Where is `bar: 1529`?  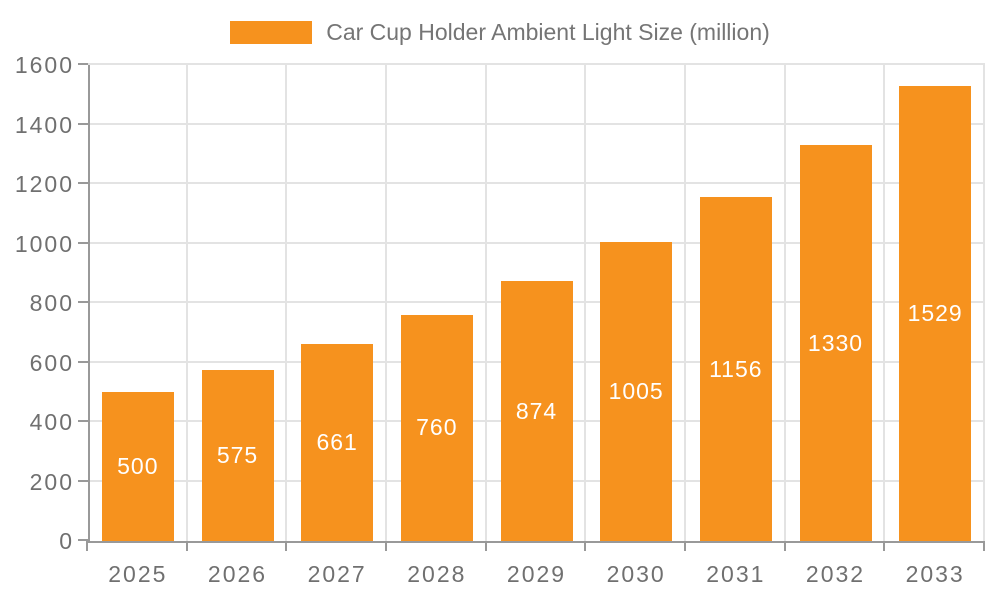 bar: 1529 is located at coordinates (935, 313).